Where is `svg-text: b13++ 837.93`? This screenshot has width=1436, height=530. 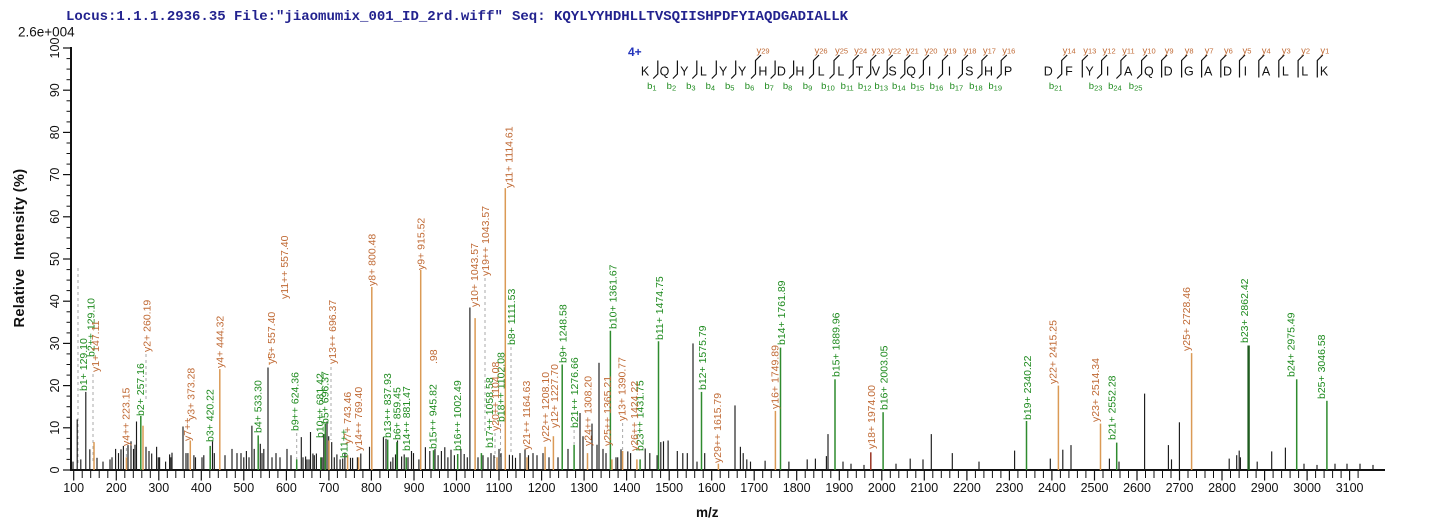 svg-text: b13++ 837.93 is located at coordinates (388, 405).